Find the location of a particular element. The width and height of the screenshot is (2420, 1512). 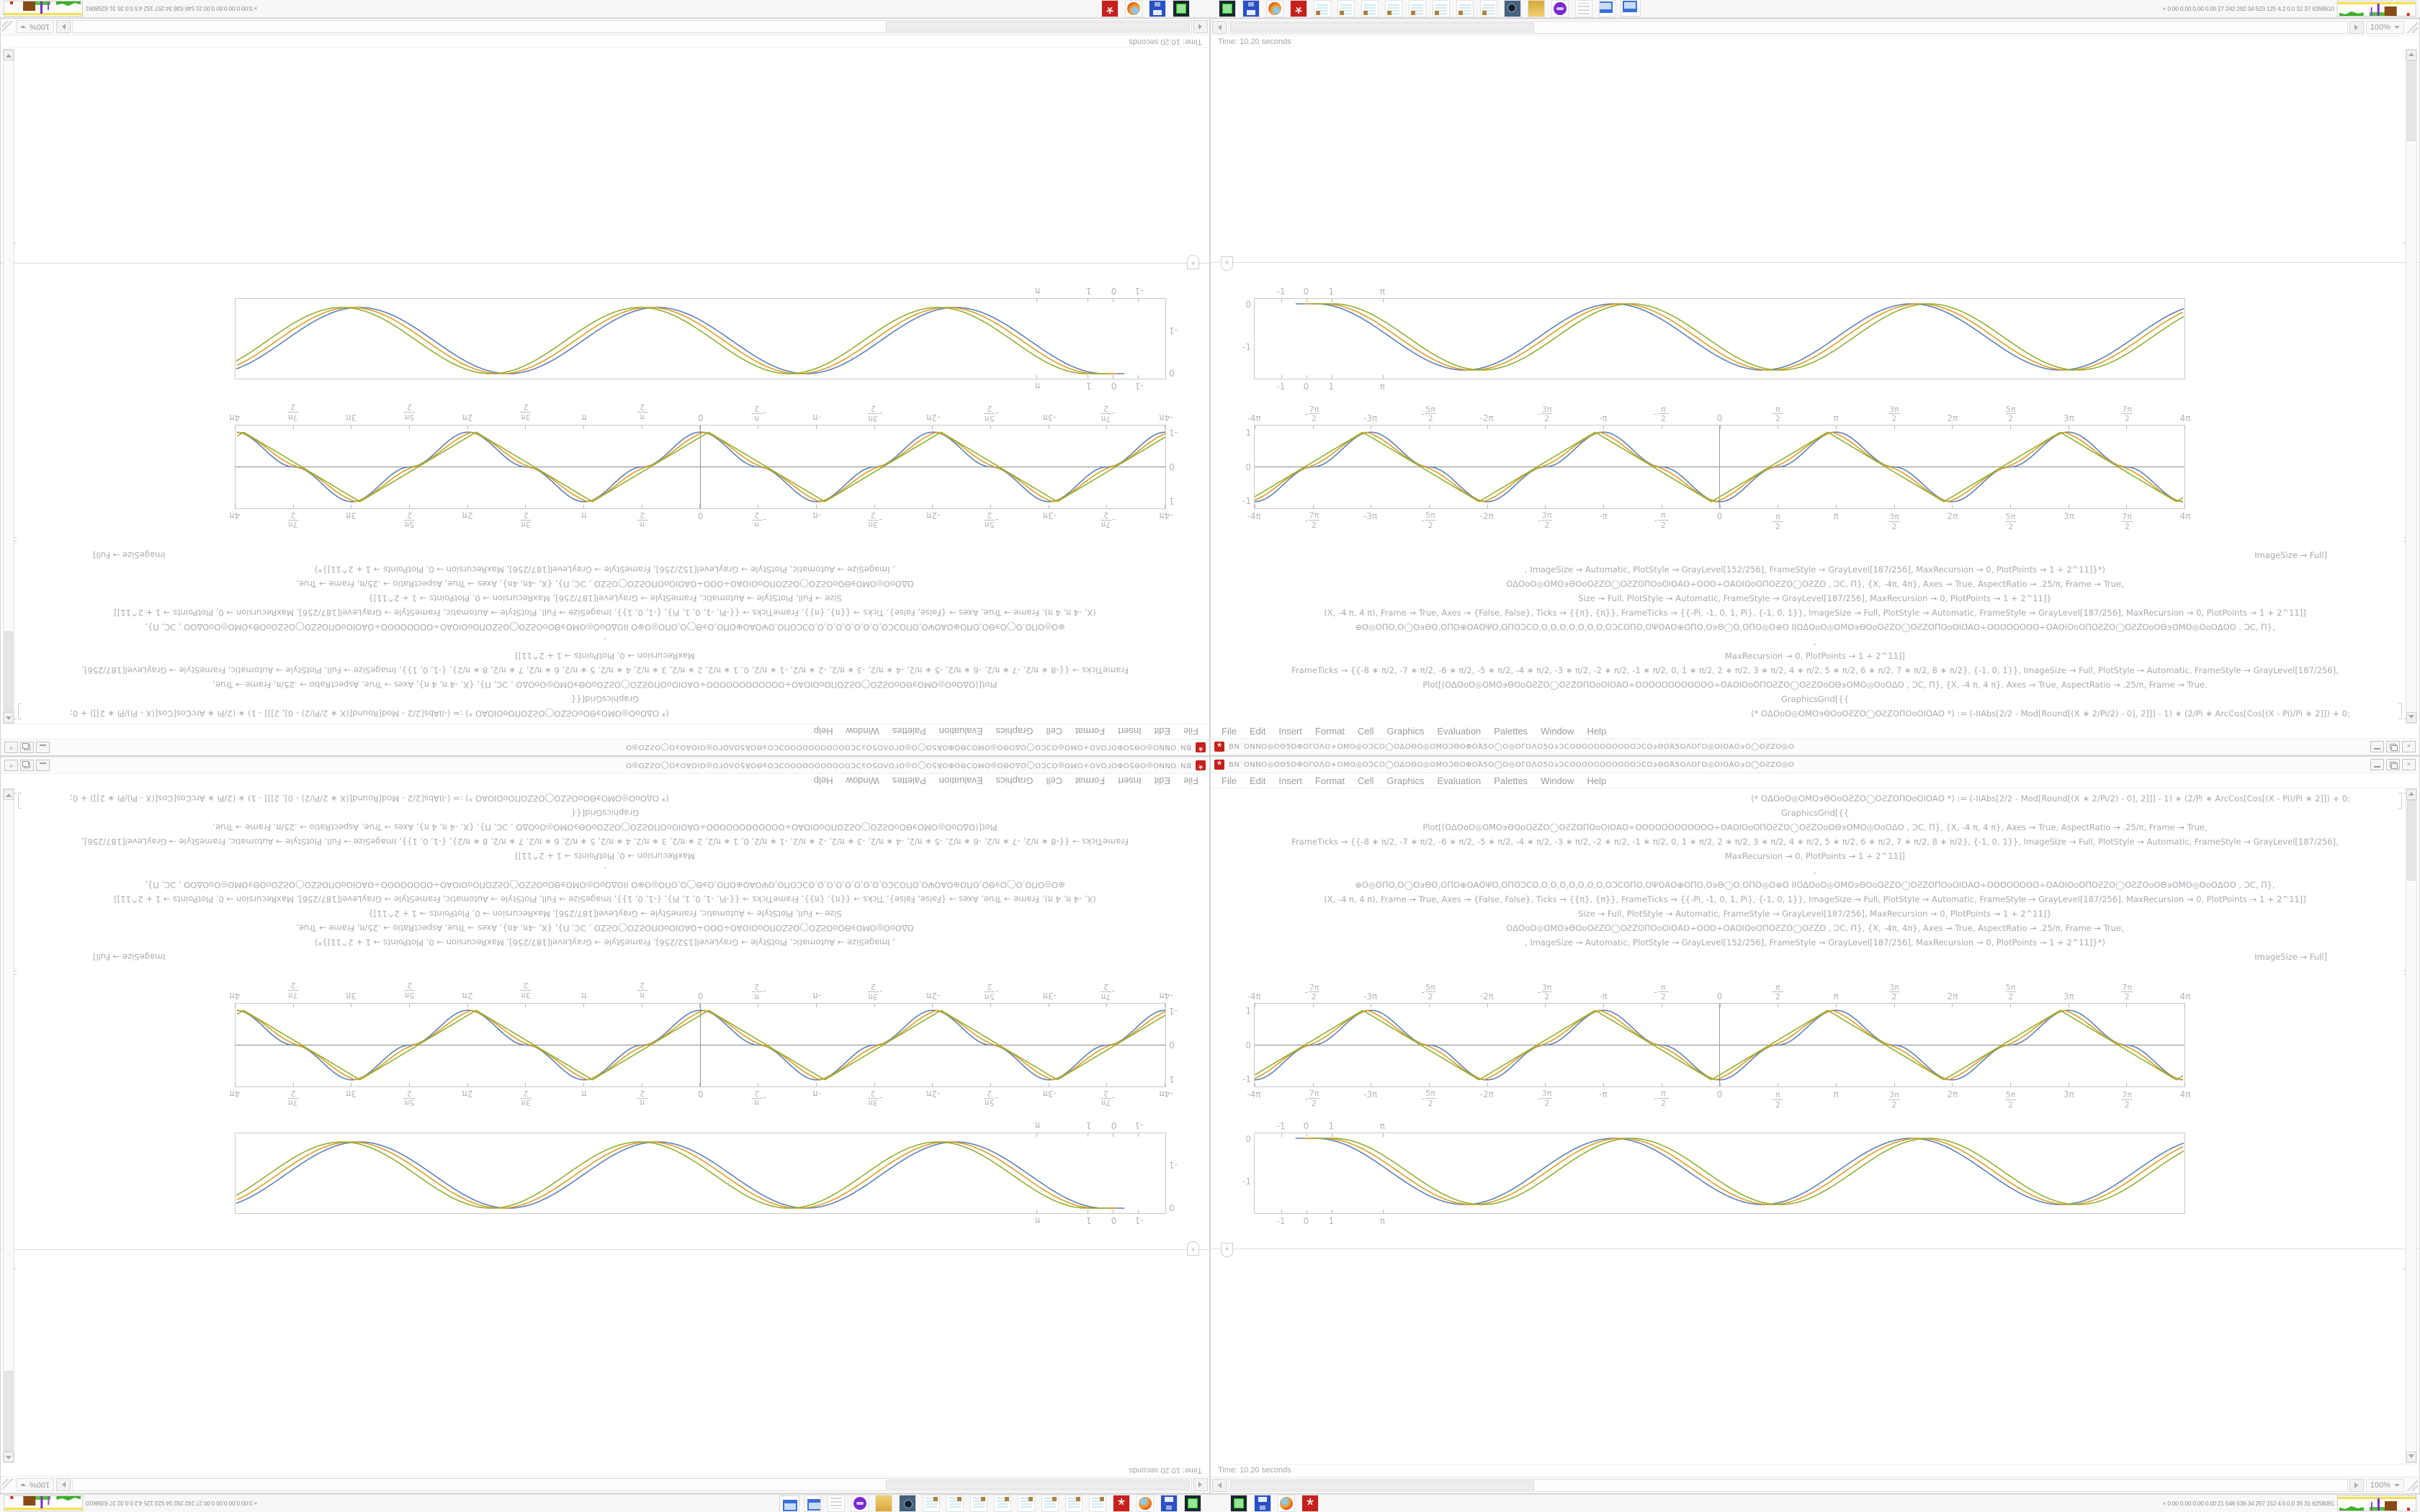

menu-evaluation: Evaluation is located at coordinates (1459, 780).